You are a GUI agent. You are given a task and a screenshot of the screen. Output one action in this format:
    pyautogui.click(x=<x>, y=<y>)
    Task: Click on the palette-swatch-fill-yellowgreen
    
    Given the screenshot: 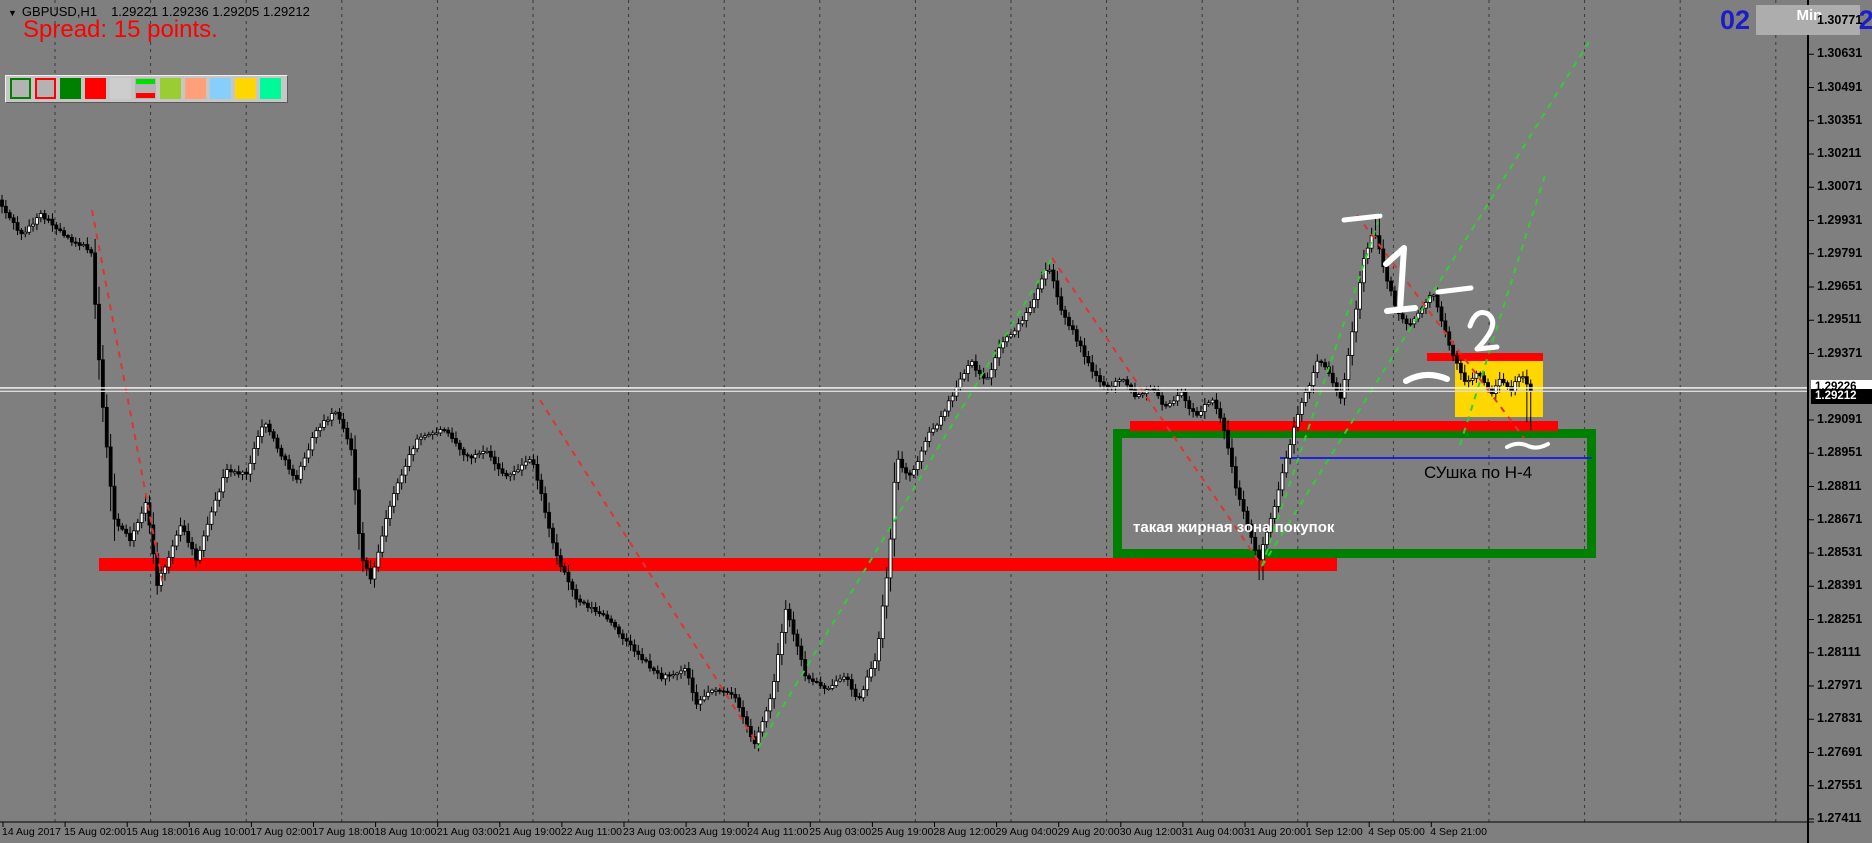 What is the action you would take?
    pyautogui.click(x=170, y=88)
    